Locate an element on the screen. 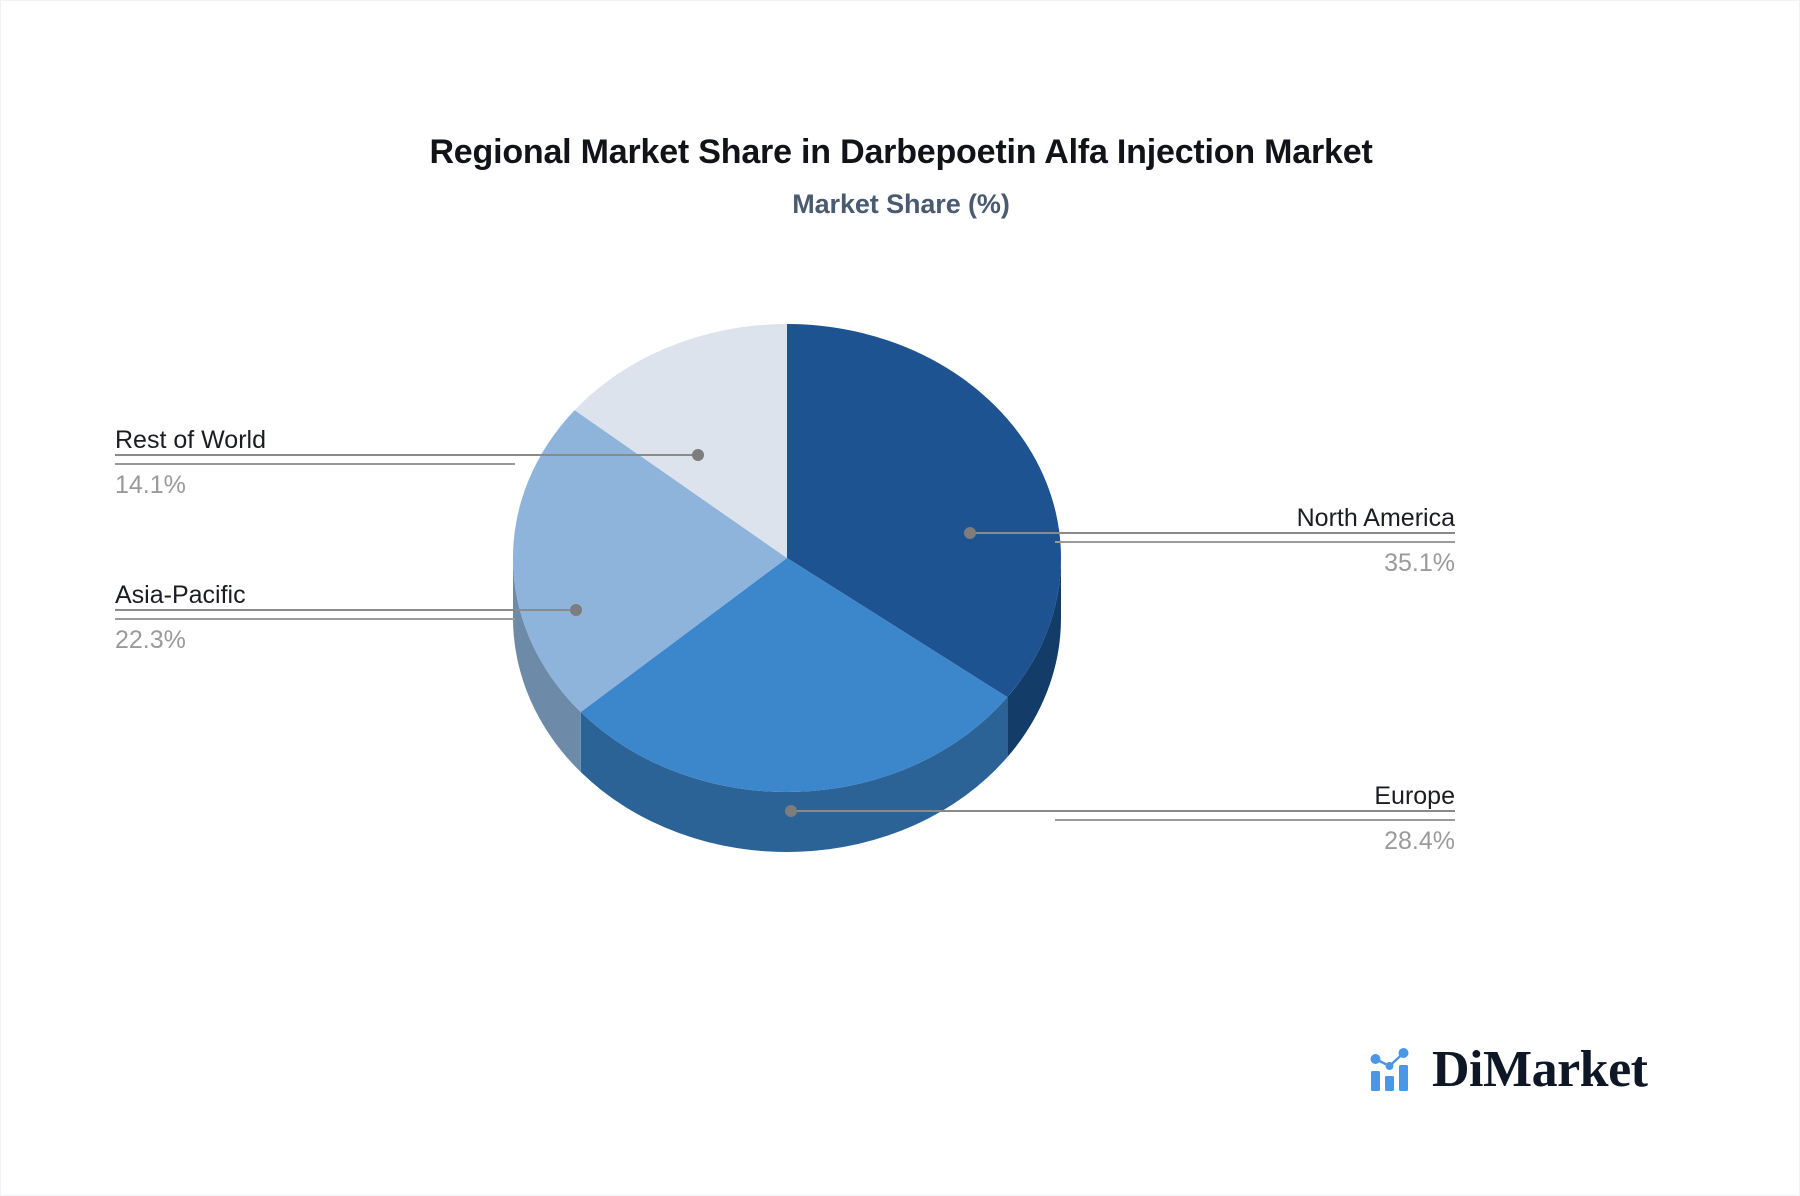 This screenshot has height=1196, width=1800. dimarket-logo: DiMarket is located at coordinates (1508, 1069).